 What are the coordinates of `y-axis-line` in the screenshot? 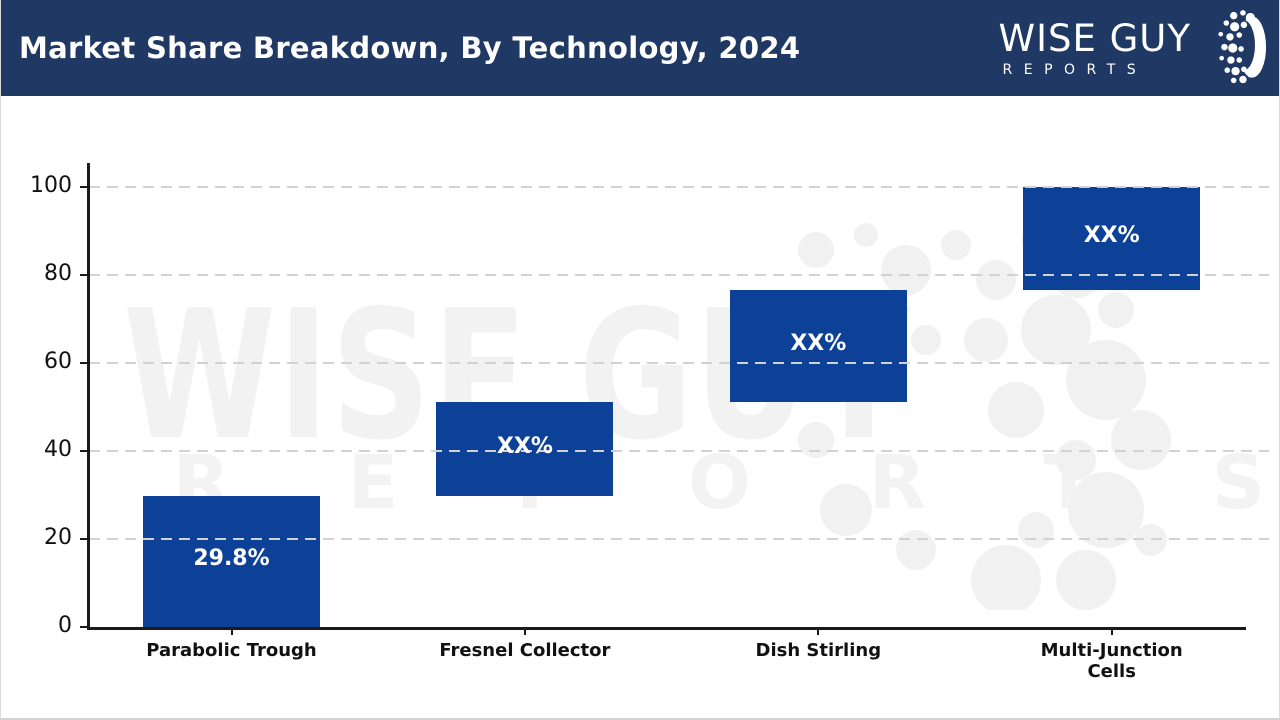 It's located at (88, 396).